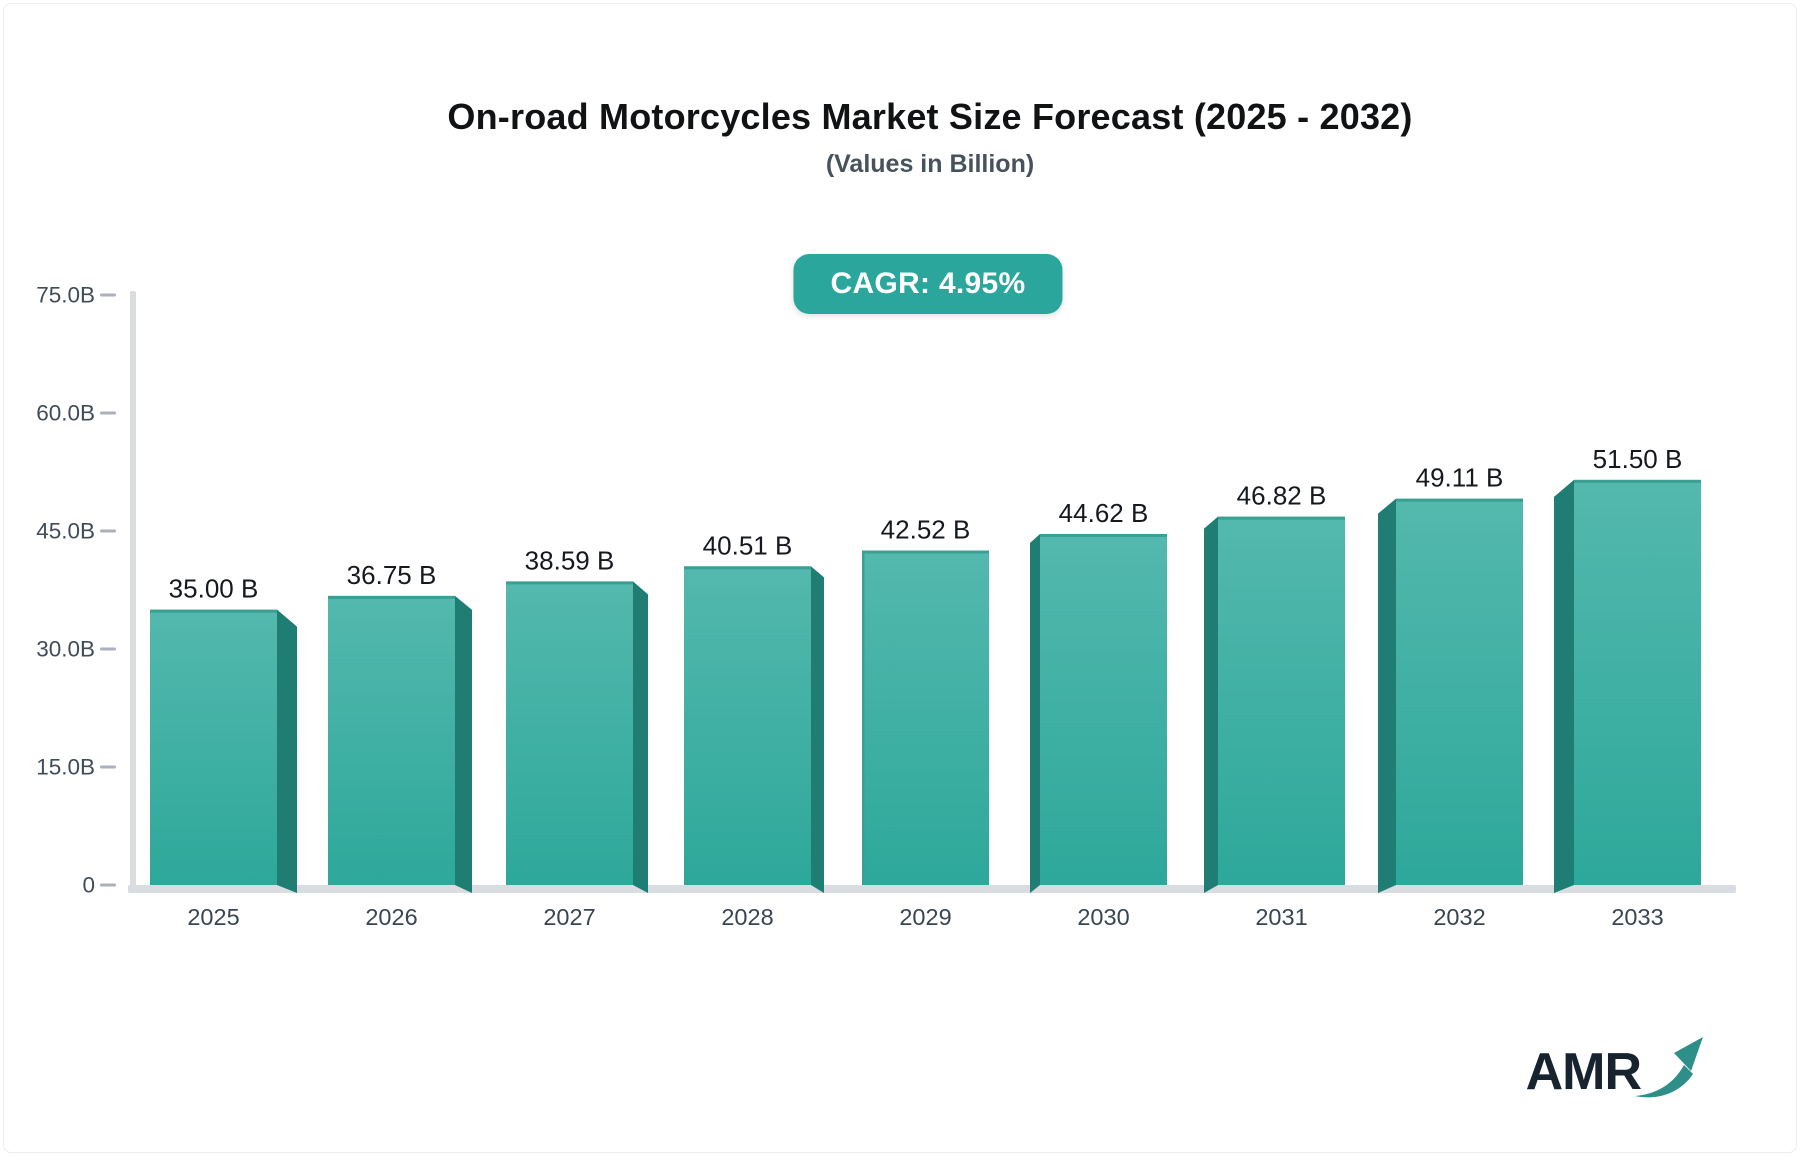 The height and width of the screenshot is (1156, 1800). Describe the element at coordinates (287, 751) in the screenshot. I see `bar-2025-side` at that location.